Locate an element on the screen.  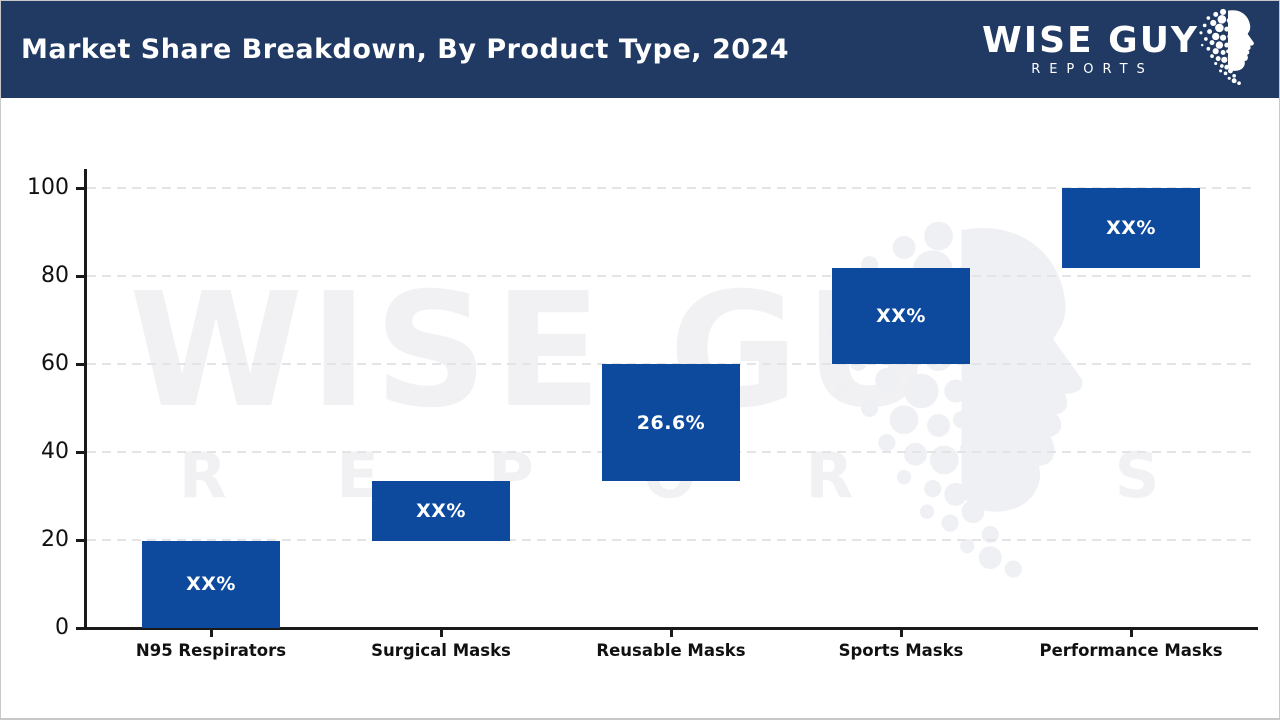
x-axis-line is located at coordinates (671, 628).